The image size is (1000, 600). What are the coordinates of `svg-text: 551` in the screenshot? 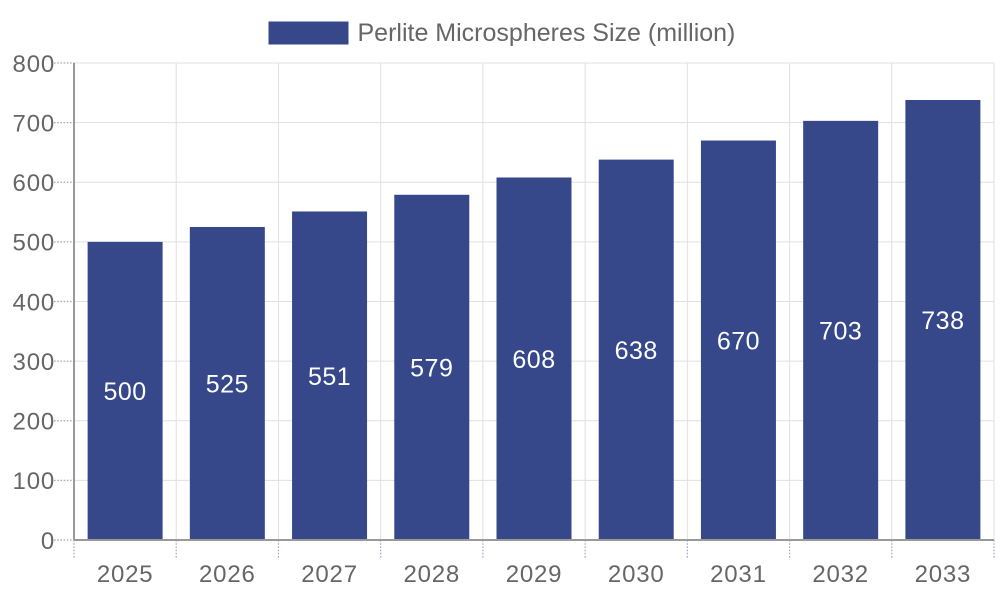 It's located at (329, 377).